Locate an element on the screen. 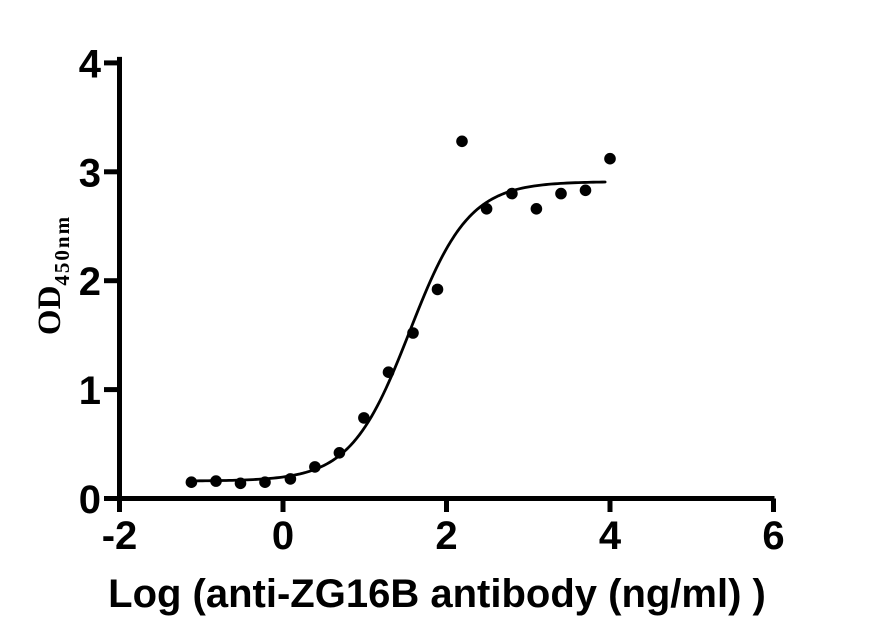 Image resolution: width=875 pixels, height=633 pixels. y-axis-title-main: OD is located at coordinates (50, 311).